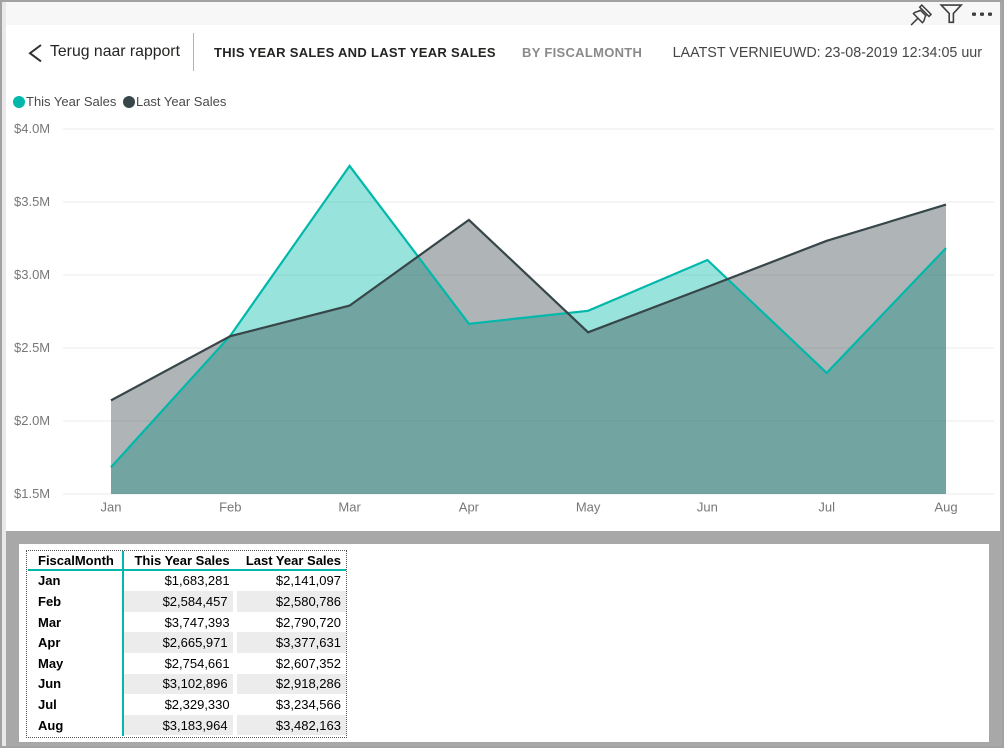 Image resolution: width=1004 pixels, height=748 pixels. What do you see at coordinates (230, 507) in the screenshot?
I see `svg-text: Feb` at bounding box center [230, 507].